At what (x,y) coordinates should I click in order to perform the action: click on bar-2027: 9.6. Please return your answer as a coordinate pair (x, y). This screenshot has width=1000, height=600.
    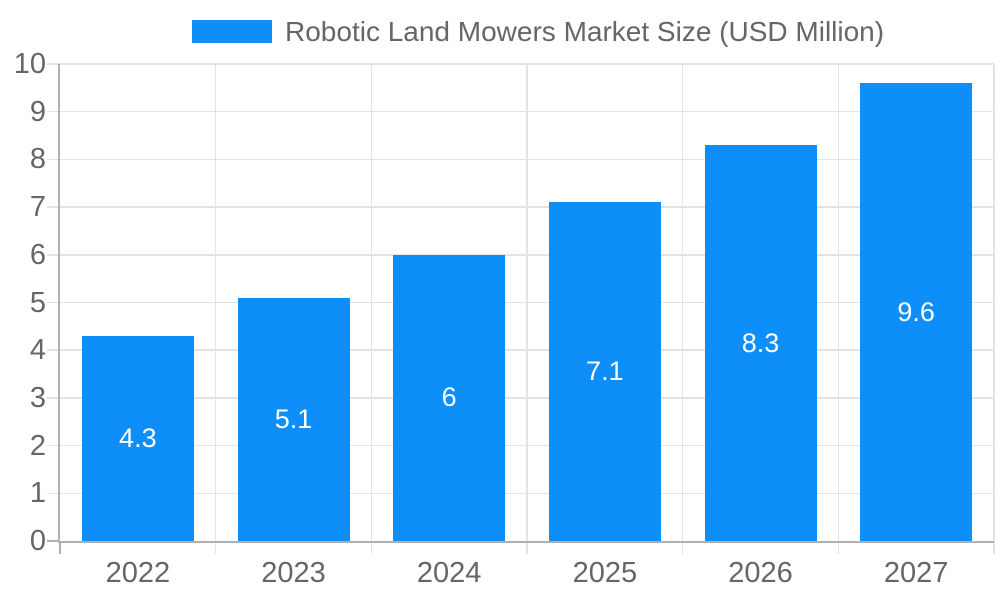
    Looking at the image, I should click on (916, 312).